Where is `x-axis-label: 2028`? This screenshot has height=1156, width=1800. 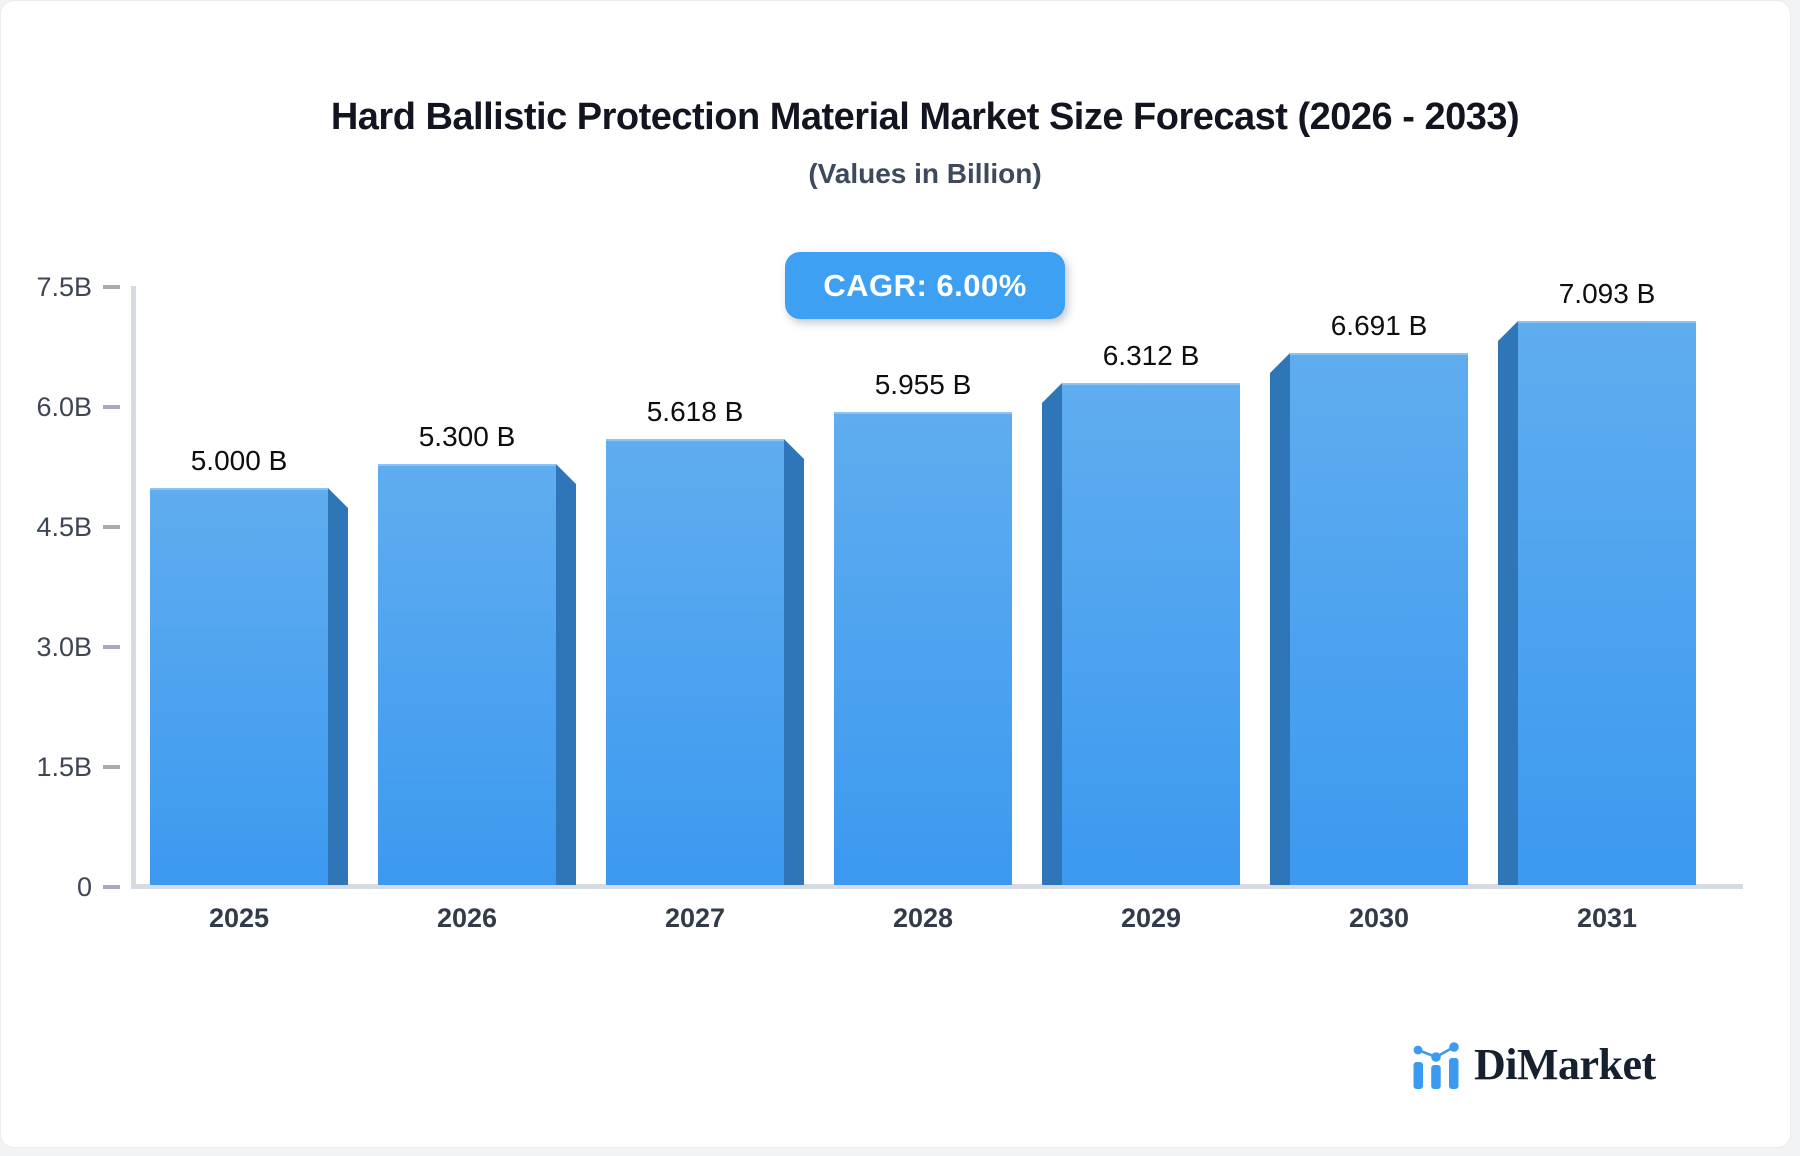 x-axis-label: 2028 is located at coordinates (923, 918).